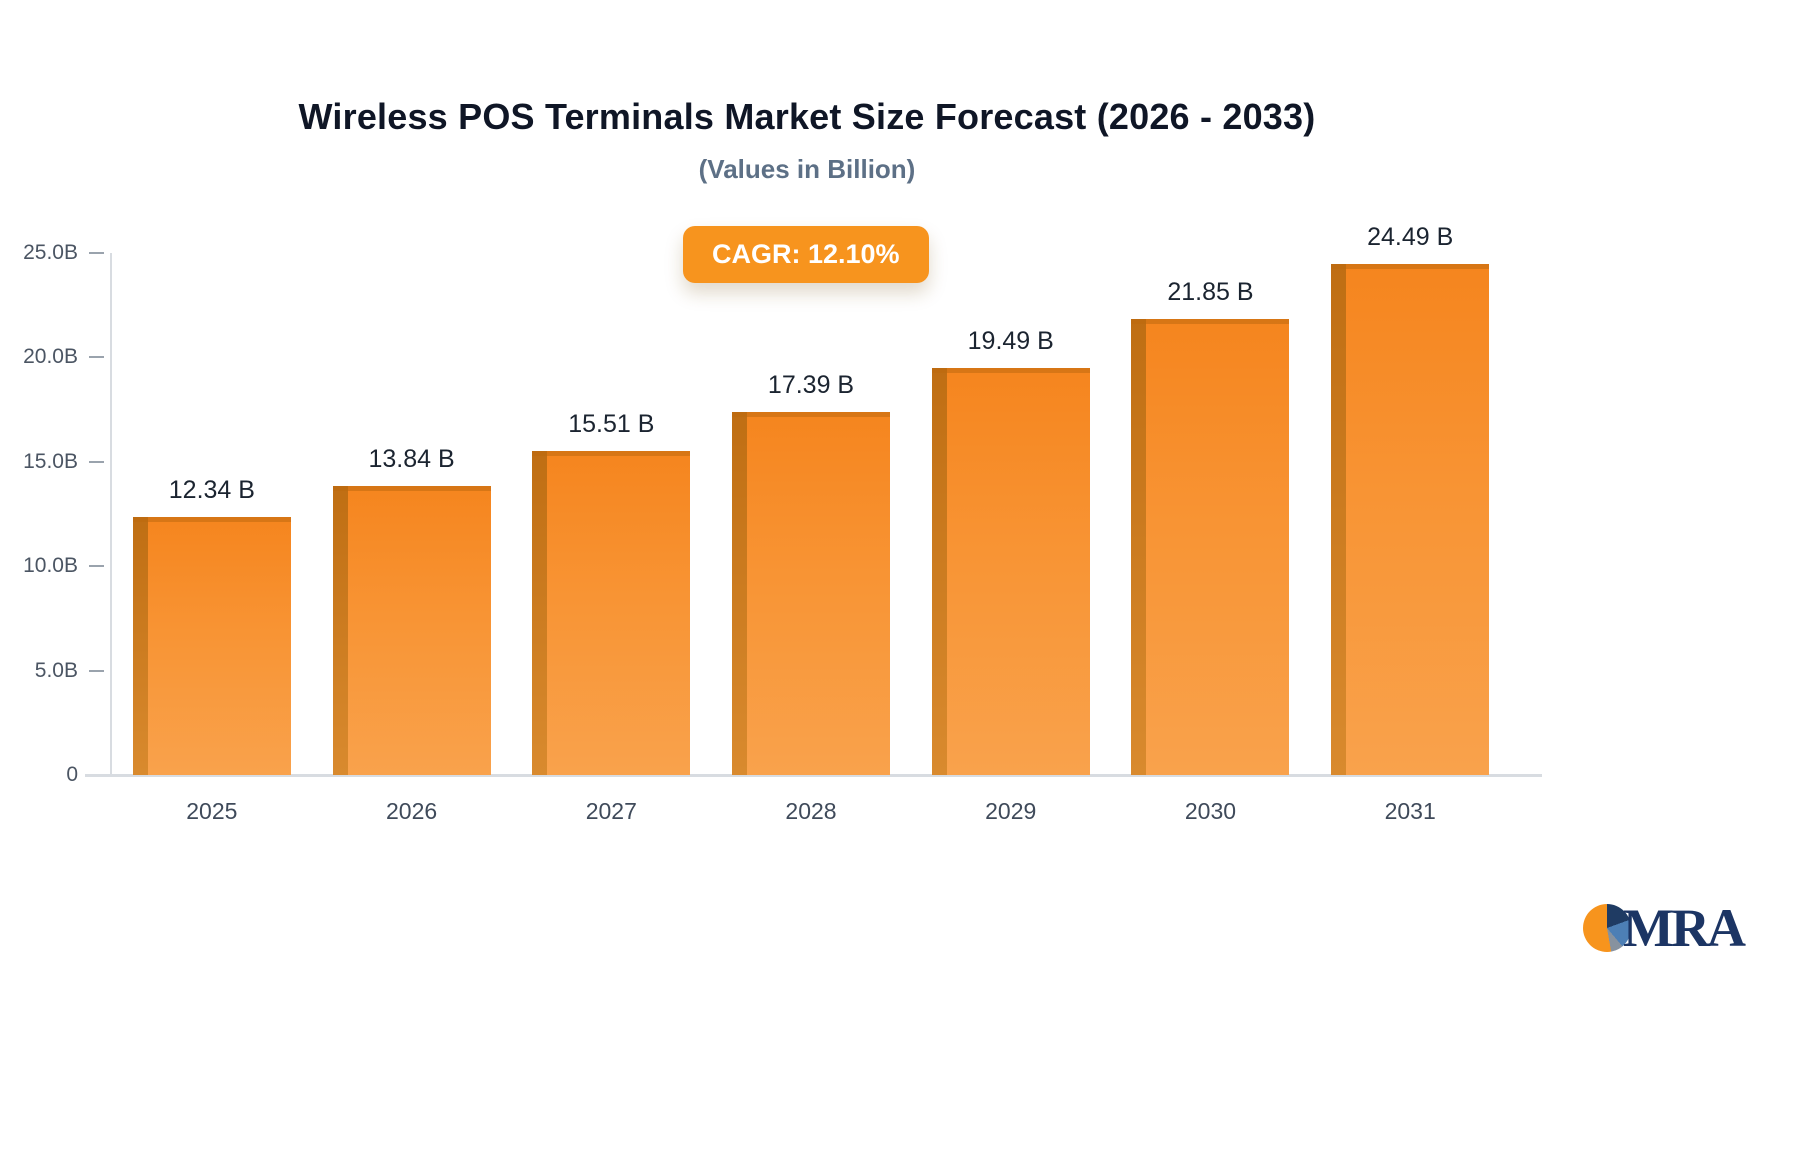 This screenshot has width=1800, height=1156. Describe the element at coordinates (1684, 928) in the screenshot. I see `logo-text: MRA` at that location.